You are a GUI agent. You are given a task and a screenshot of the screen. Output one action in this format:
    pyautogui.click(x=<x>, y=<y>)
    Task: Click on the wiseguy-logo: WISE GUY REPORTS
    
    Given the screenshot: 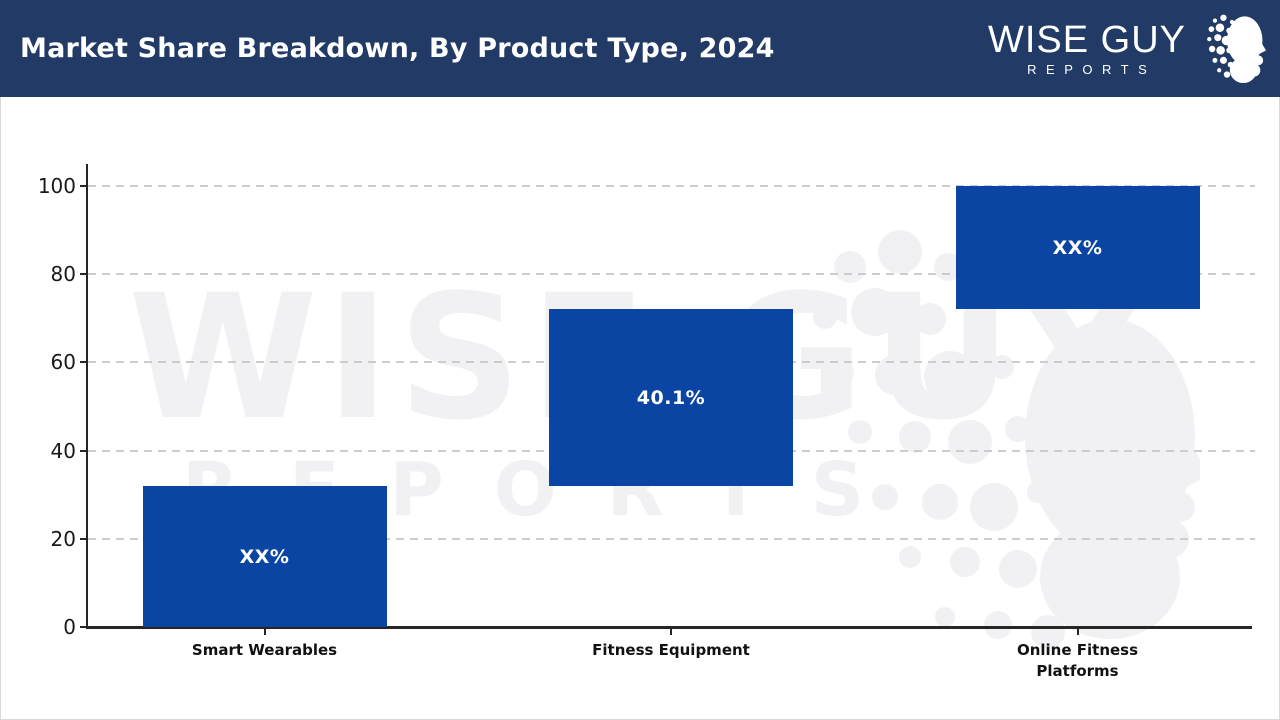 What is the action you would take?
    pyautogui.click(x=1127, y=49)
    